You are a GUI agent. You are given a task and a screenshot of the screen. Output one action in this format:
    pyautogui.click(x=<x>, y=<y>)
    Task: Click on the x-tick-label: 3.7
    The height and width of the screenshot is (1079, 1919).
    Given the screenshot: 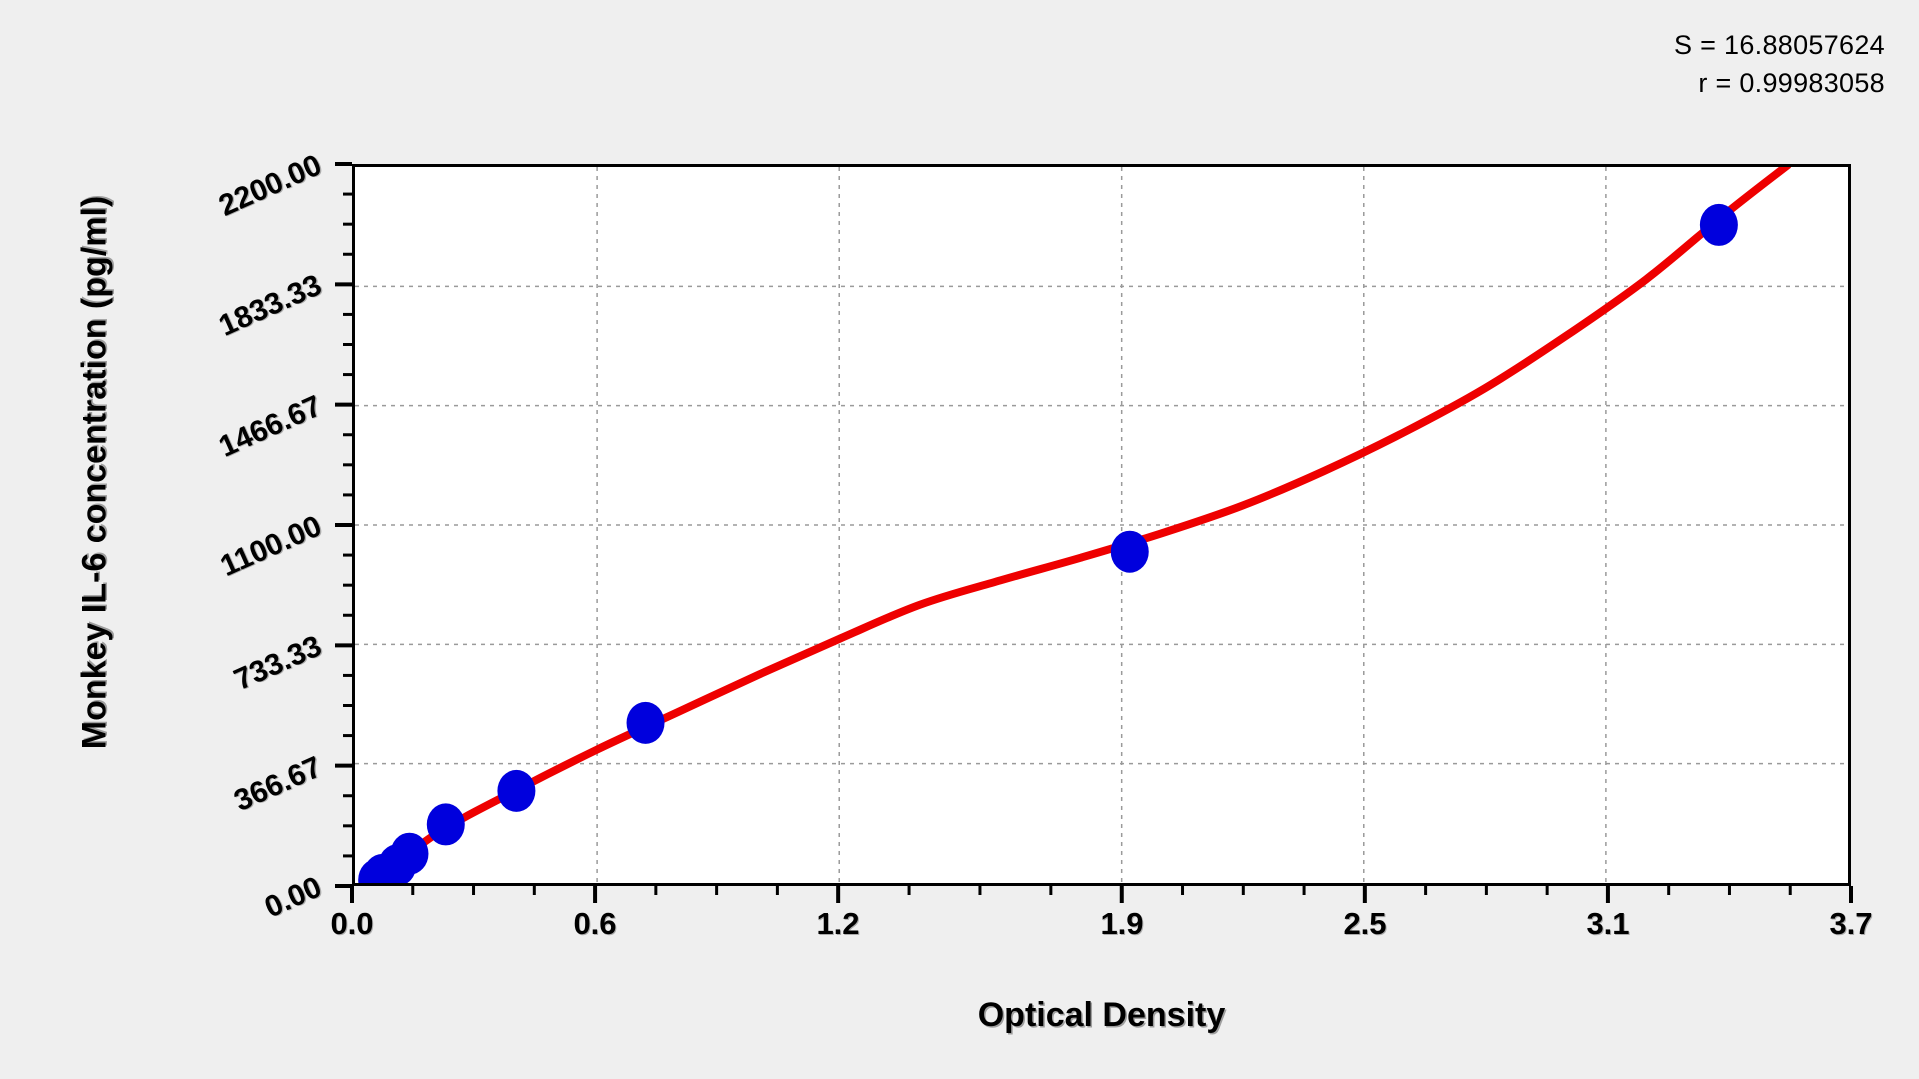 What is the action you would take?
    pyautogui.click(x=1851, y=923)
    